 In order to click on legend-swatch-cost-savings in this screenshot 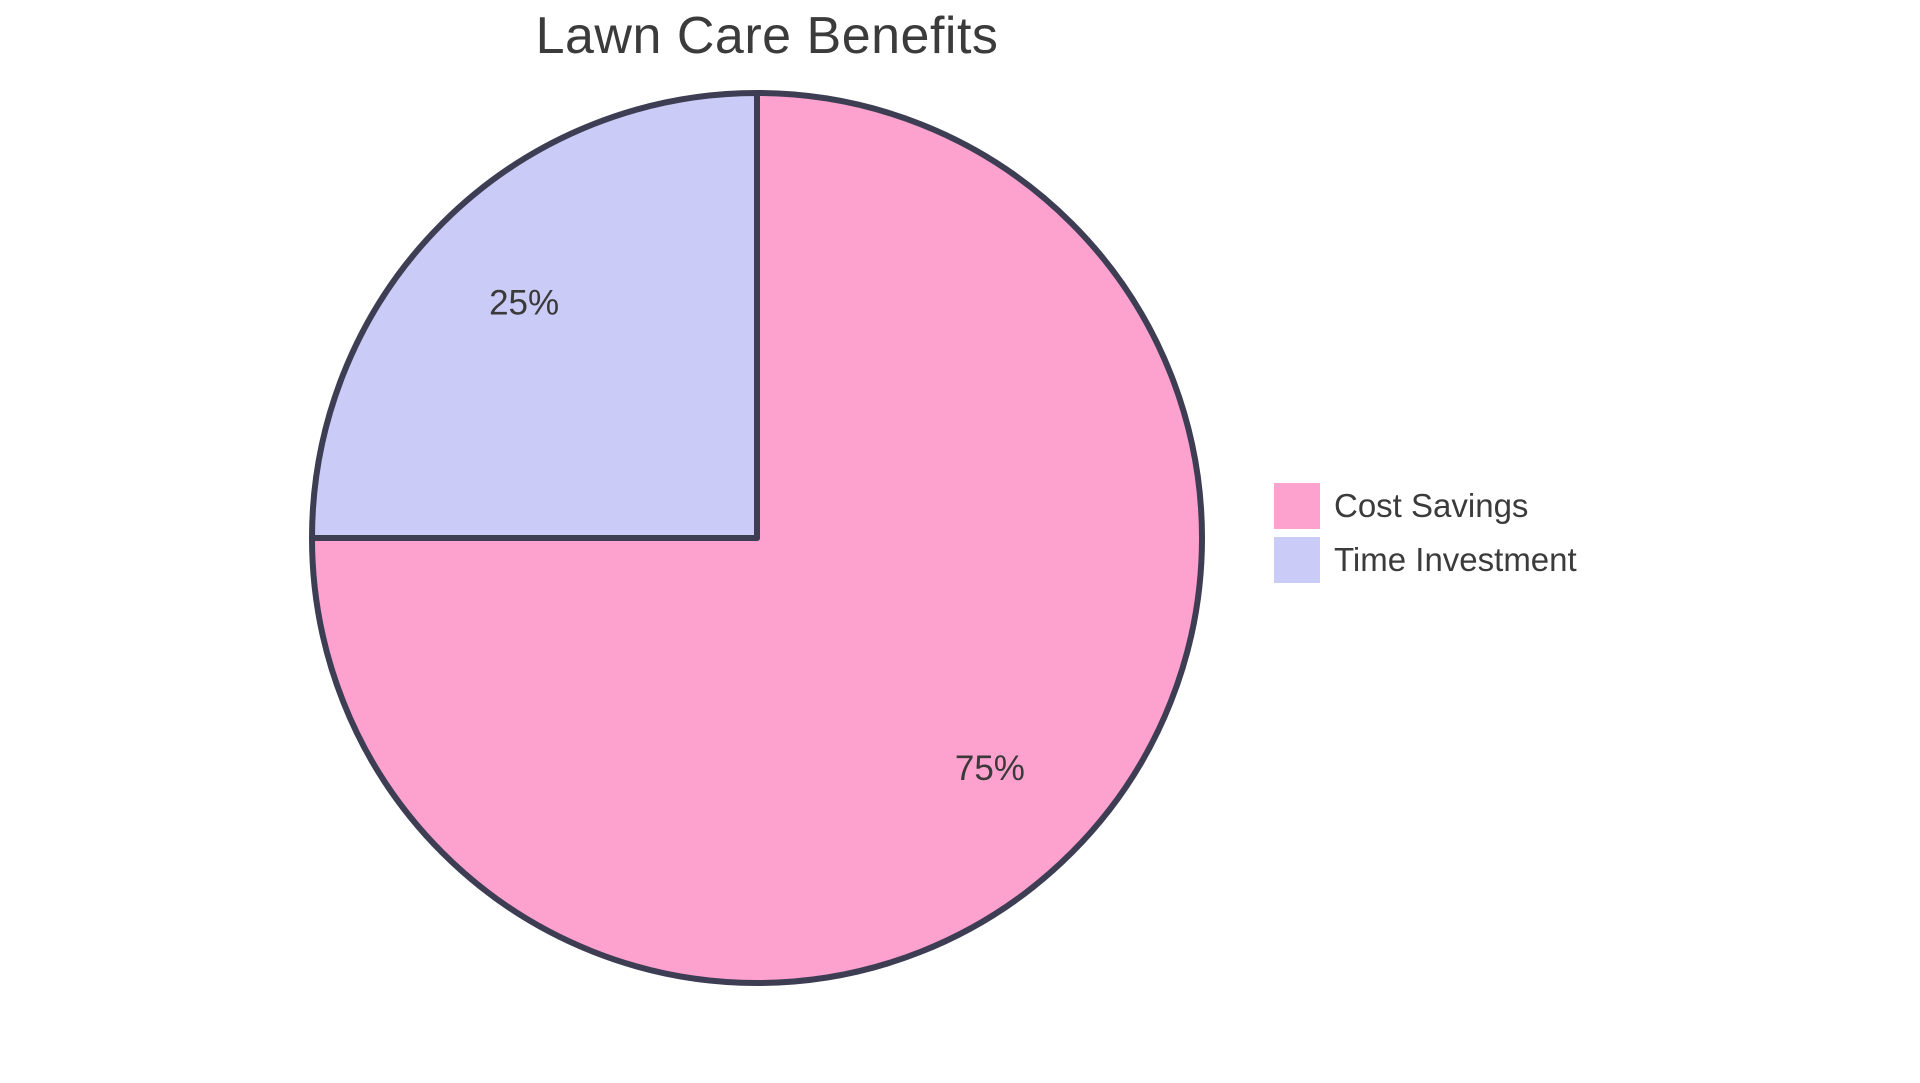, I will do `click(1297, 506)`.